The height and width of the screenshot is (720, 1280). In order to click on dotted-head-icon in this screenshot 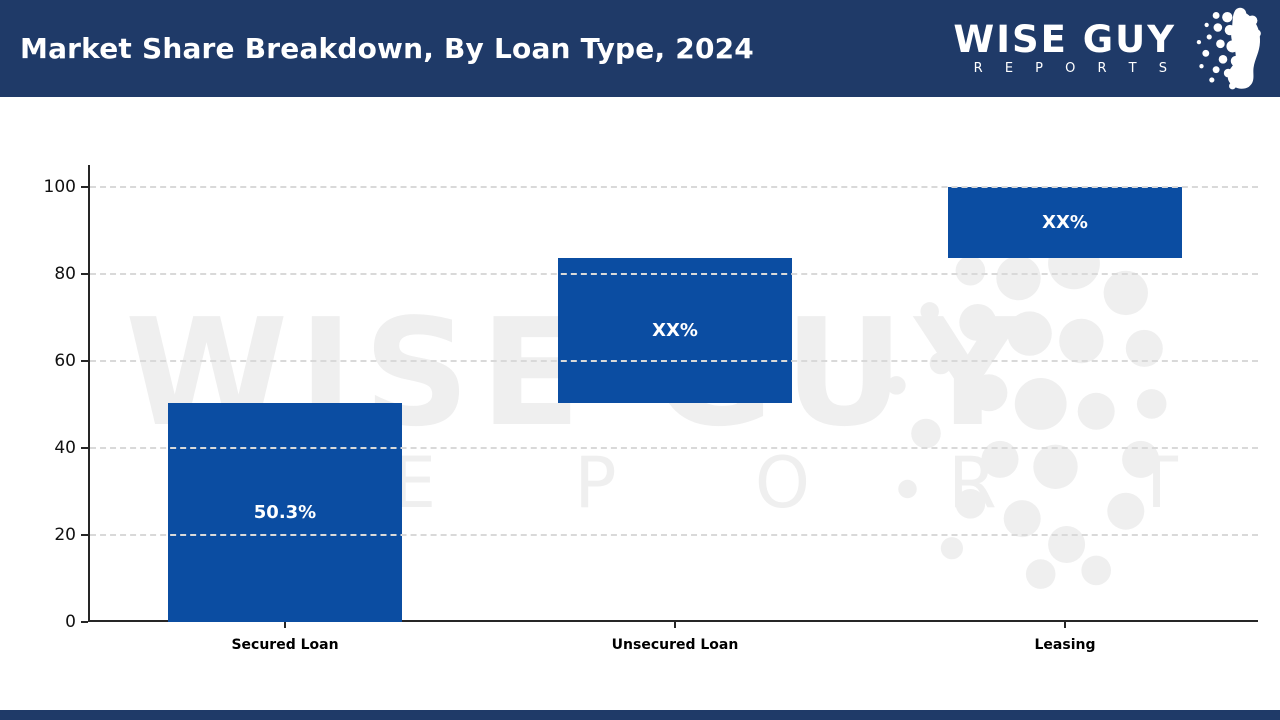, I will do `click(1228, 48)`.